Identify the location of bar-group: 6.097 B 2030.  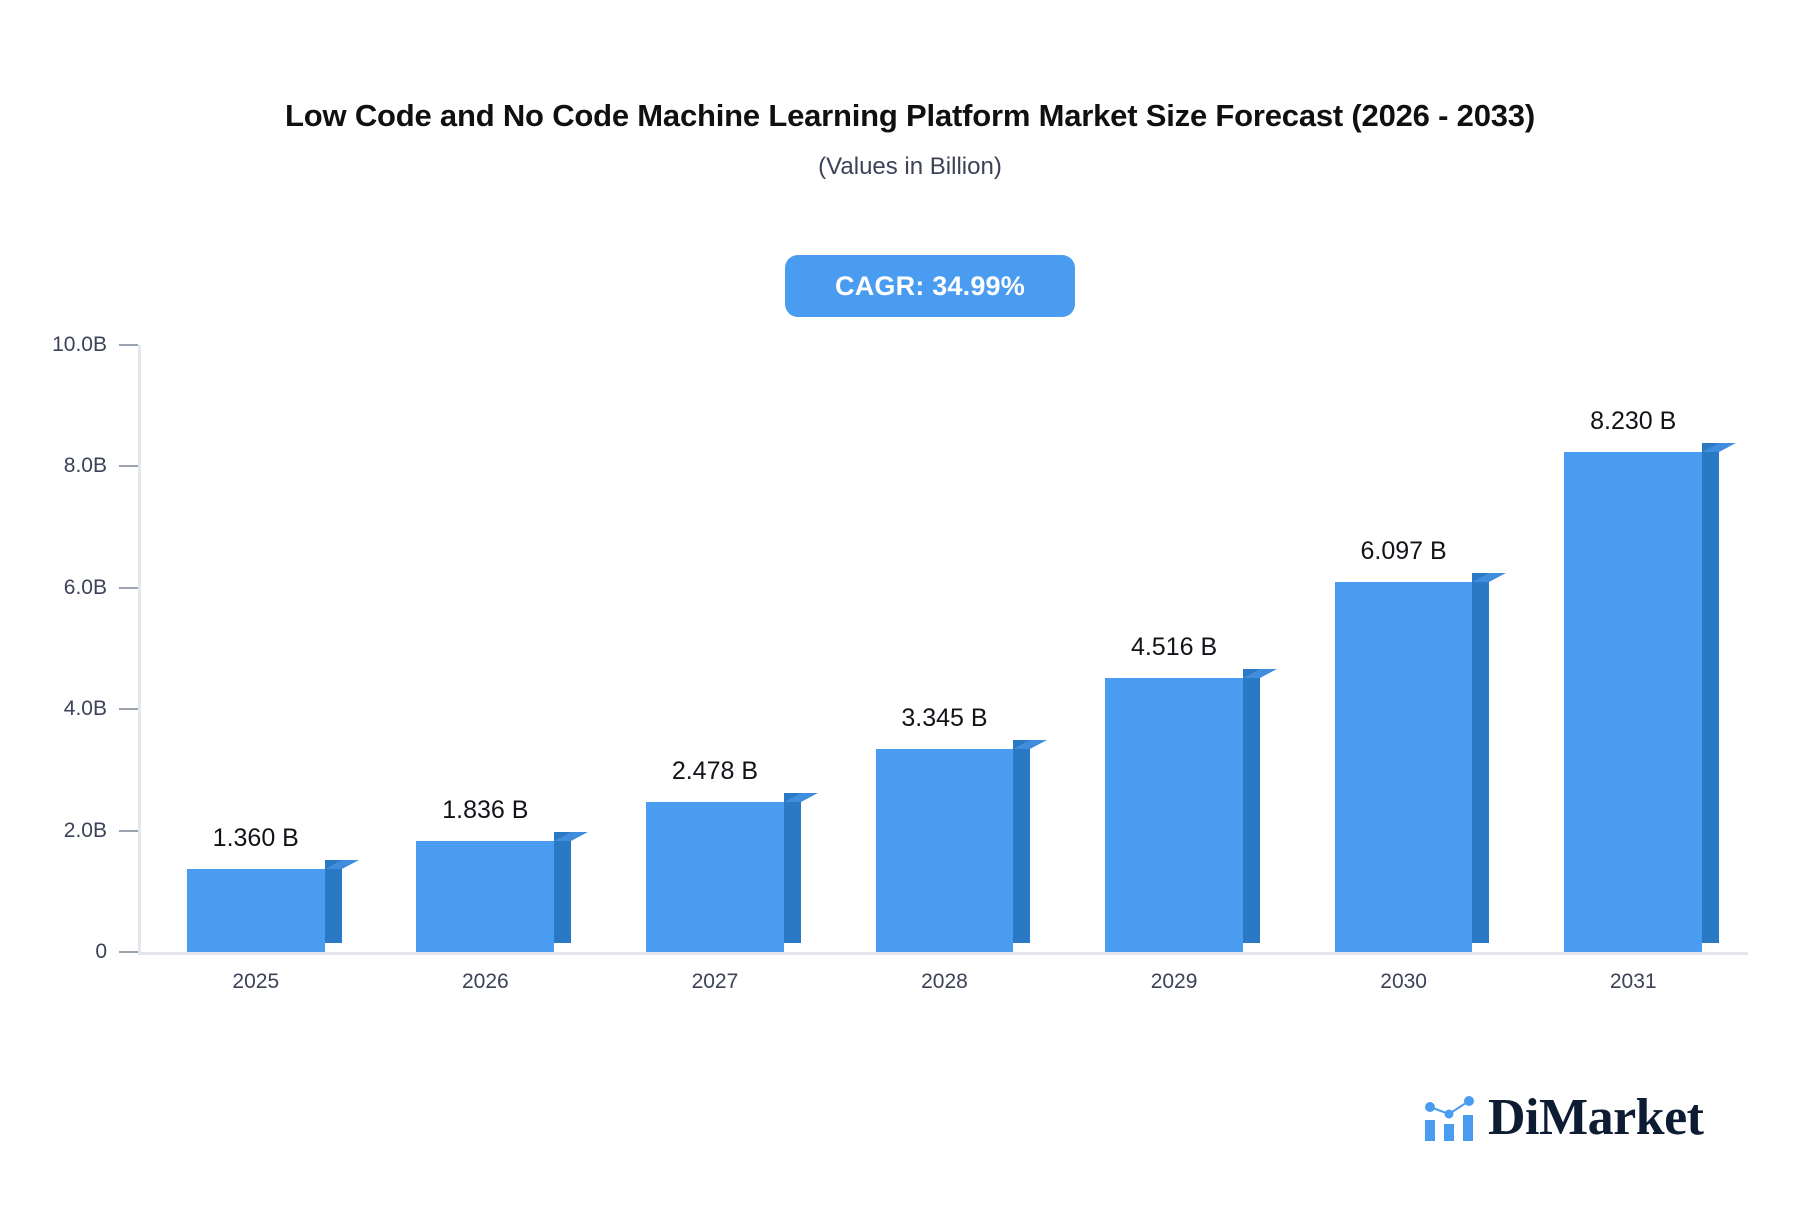
(1404, 669).